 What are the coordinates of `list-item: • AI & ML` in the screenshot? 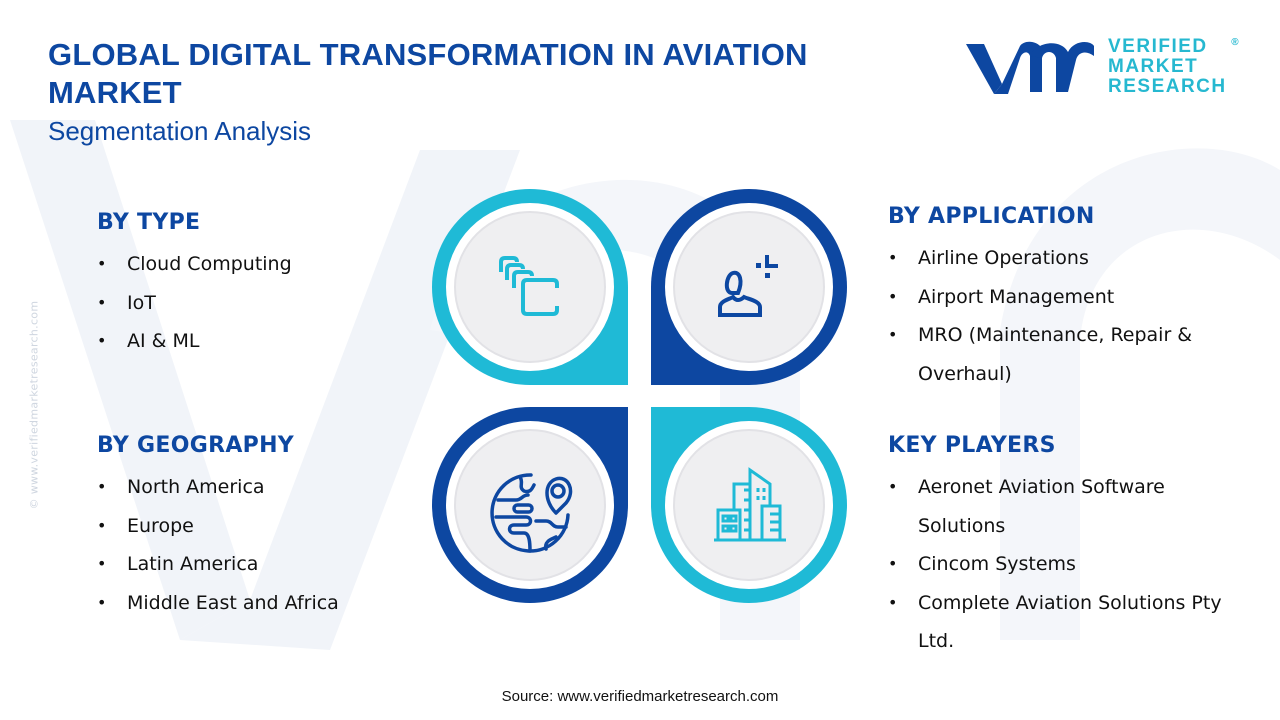 It's located at (194, 341).